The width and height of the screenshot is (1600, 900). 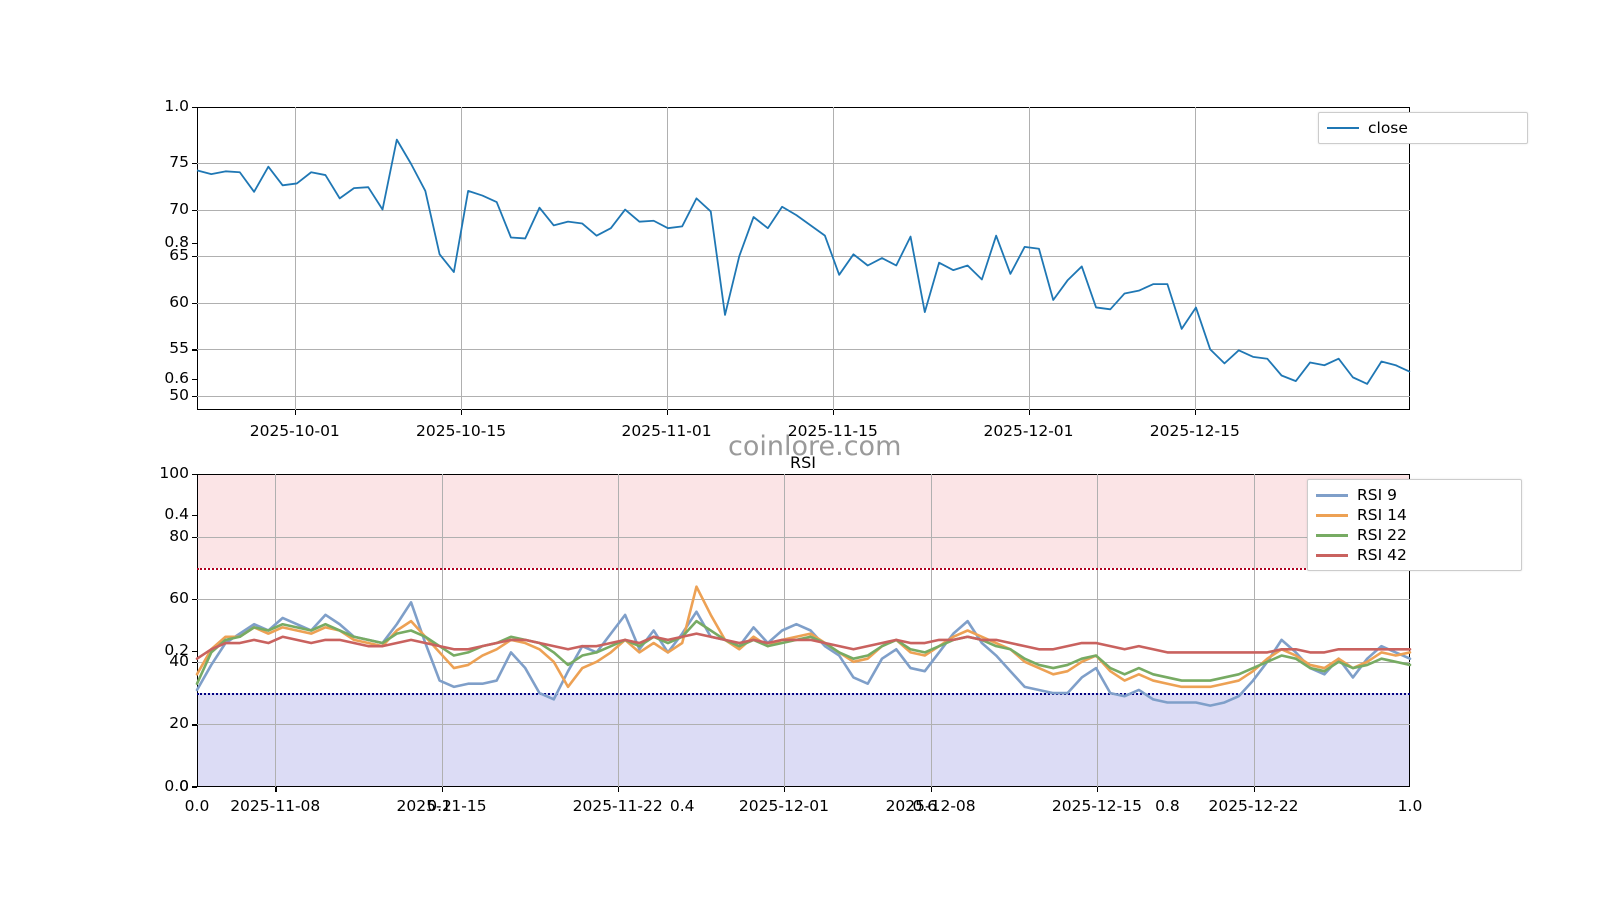 I want to click on tick-label: 50, so click(x=179, y=395).